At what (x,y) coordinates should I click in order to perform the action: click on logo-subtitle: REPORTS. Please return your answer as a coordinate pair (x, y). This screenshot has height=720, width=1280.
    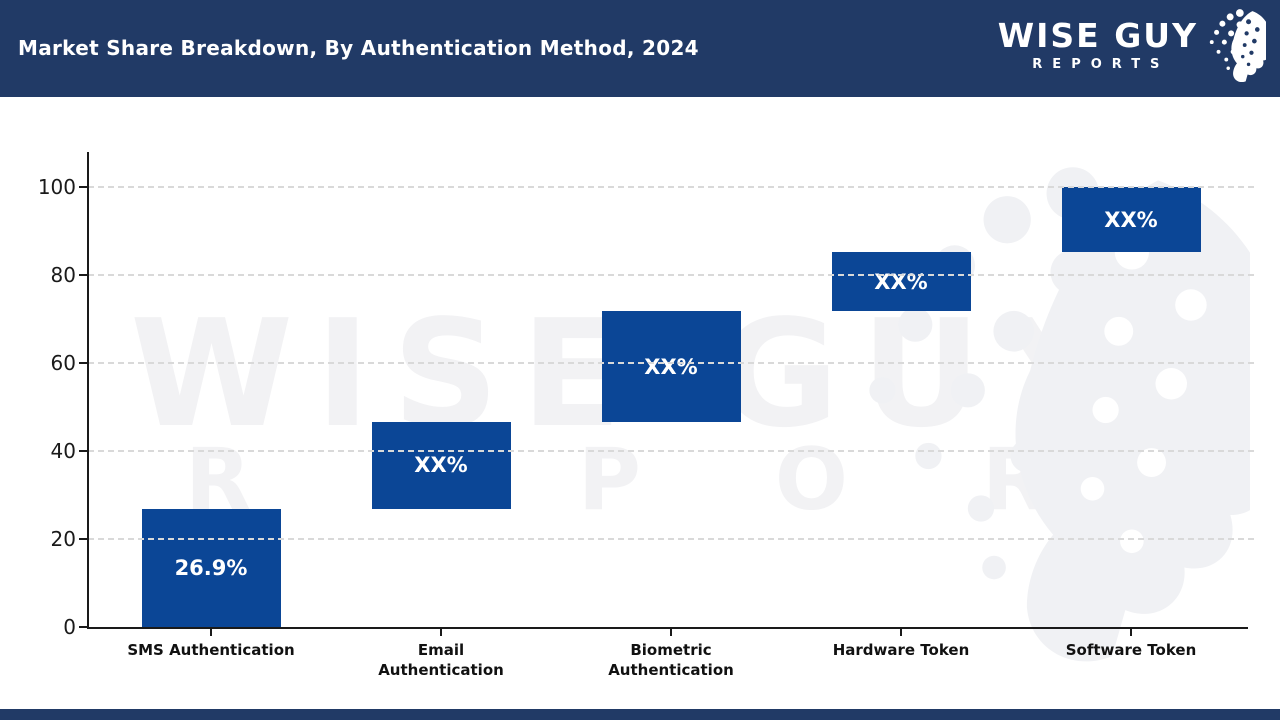
    Looking at the image, I should click on (1101, 64).